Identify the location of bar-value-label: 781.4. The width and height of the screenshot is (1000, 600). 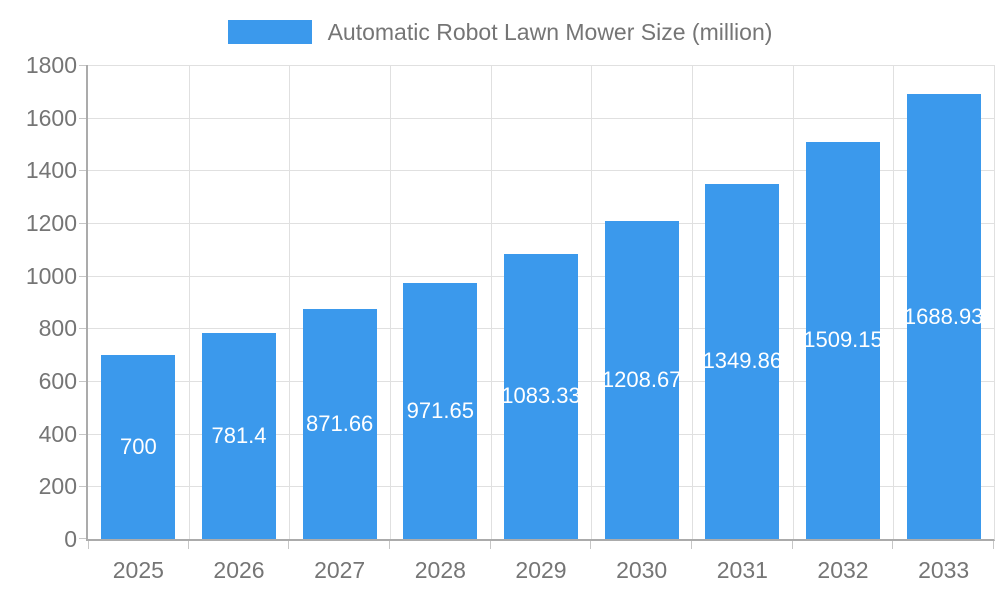
(239, 436).